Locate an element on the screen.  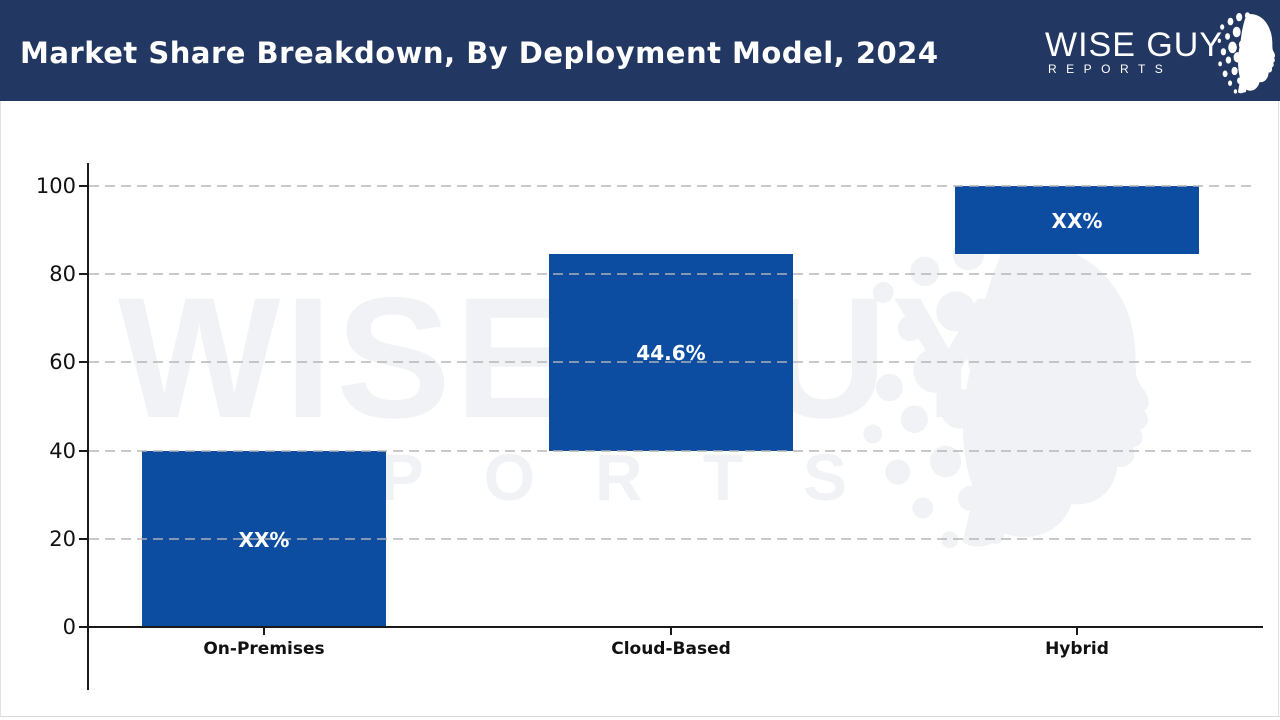
x-tick-label-on-premises: On-Premises is located at coordinates (264, 649).